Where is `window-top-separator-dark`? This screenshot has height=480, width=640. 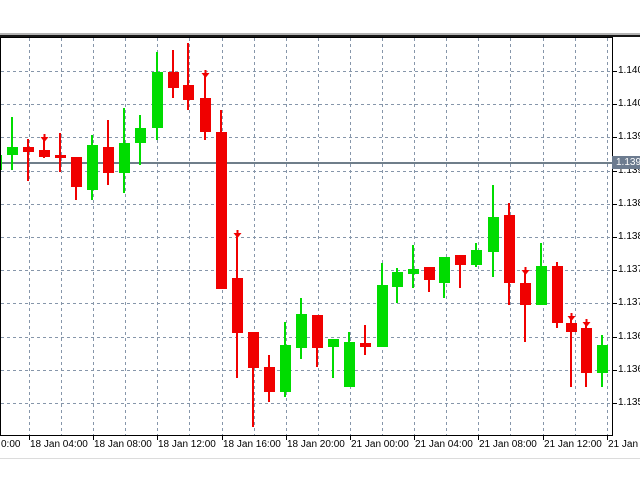
window-top-separator-dark is located at coordinates (320, 36).